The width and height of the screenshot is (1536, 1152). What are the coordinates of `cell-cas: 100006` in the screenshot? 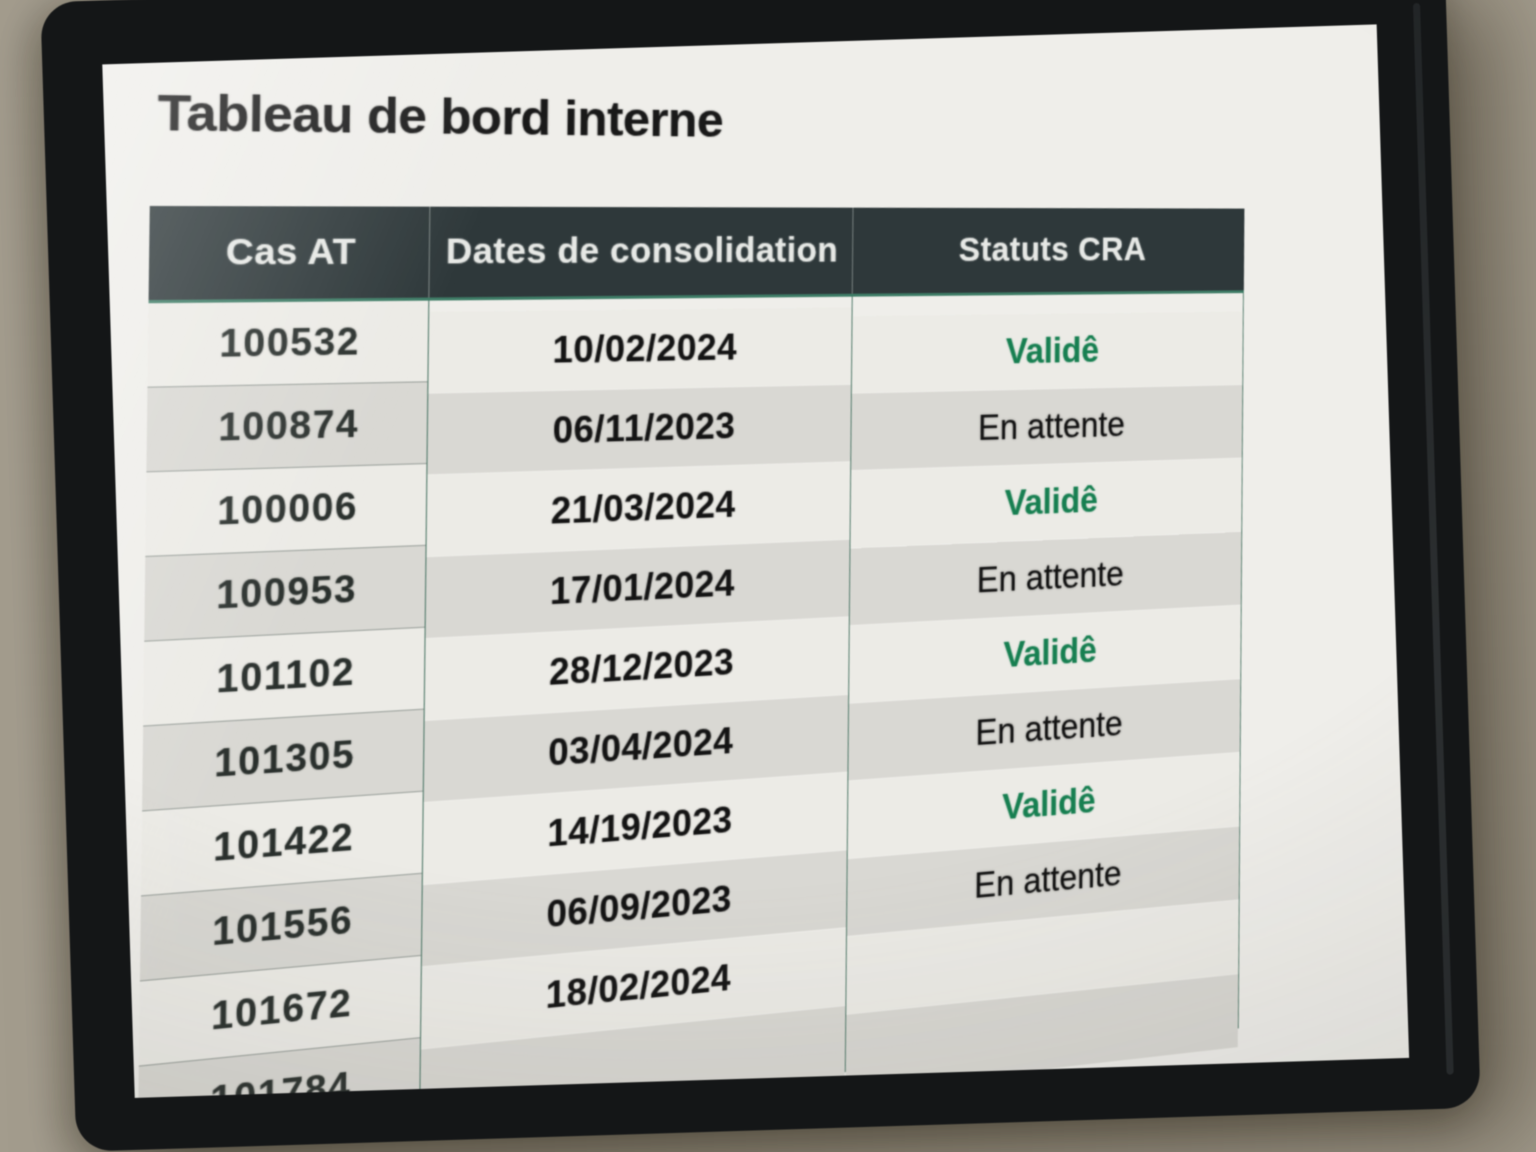 It's located at (286, 510).